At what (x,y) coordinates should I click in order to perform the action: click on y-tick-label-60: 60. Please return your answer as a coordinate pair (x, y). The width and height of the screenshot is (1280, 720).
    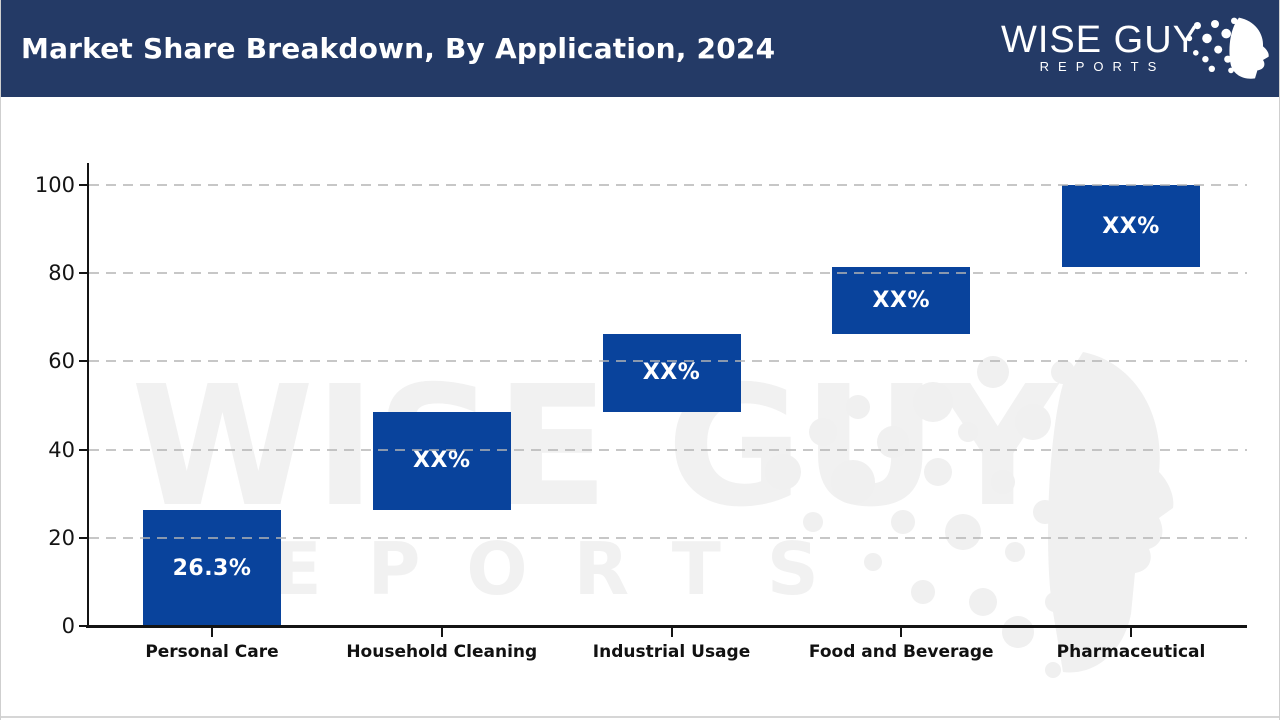
    Looking at the image, I should click on (61, 361).